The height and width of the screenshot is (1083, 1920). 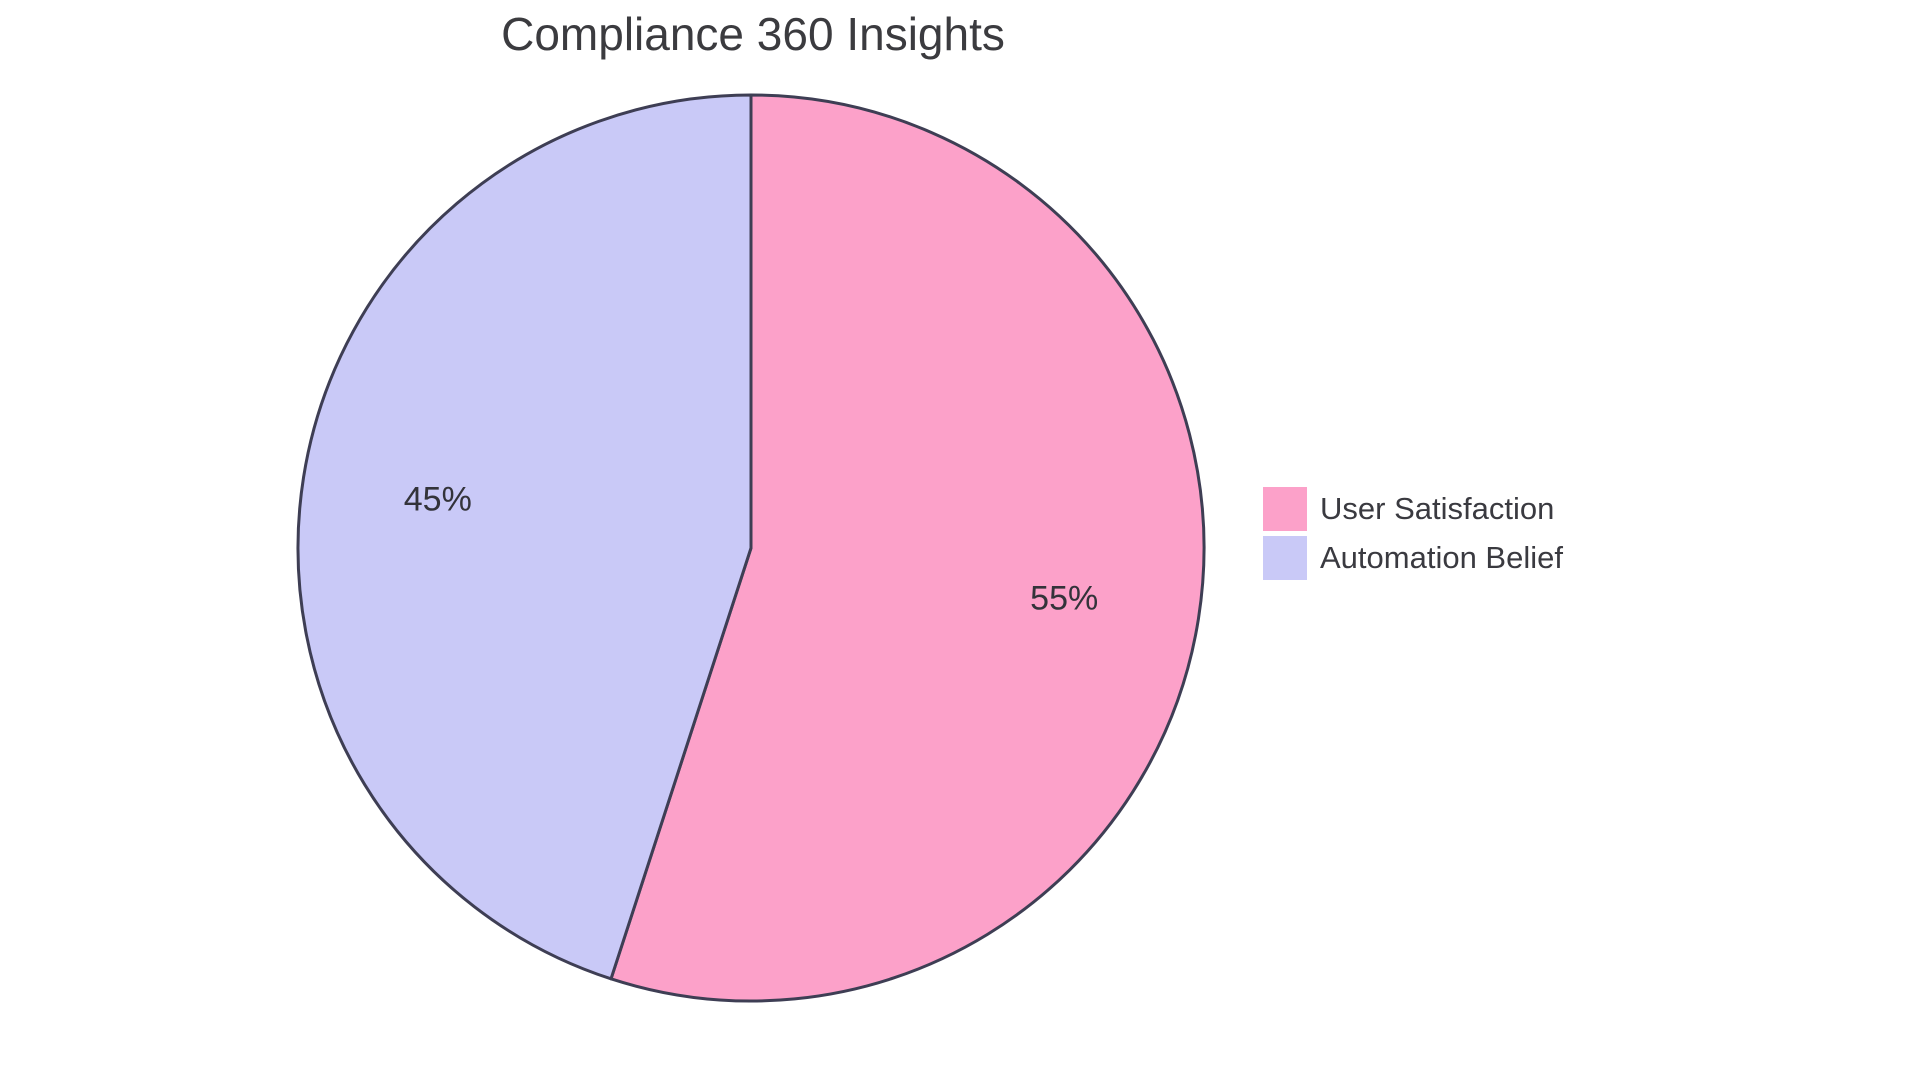 I want to click on legend: User Satisfaction Automation Belief, so click(x=1413, y=533).